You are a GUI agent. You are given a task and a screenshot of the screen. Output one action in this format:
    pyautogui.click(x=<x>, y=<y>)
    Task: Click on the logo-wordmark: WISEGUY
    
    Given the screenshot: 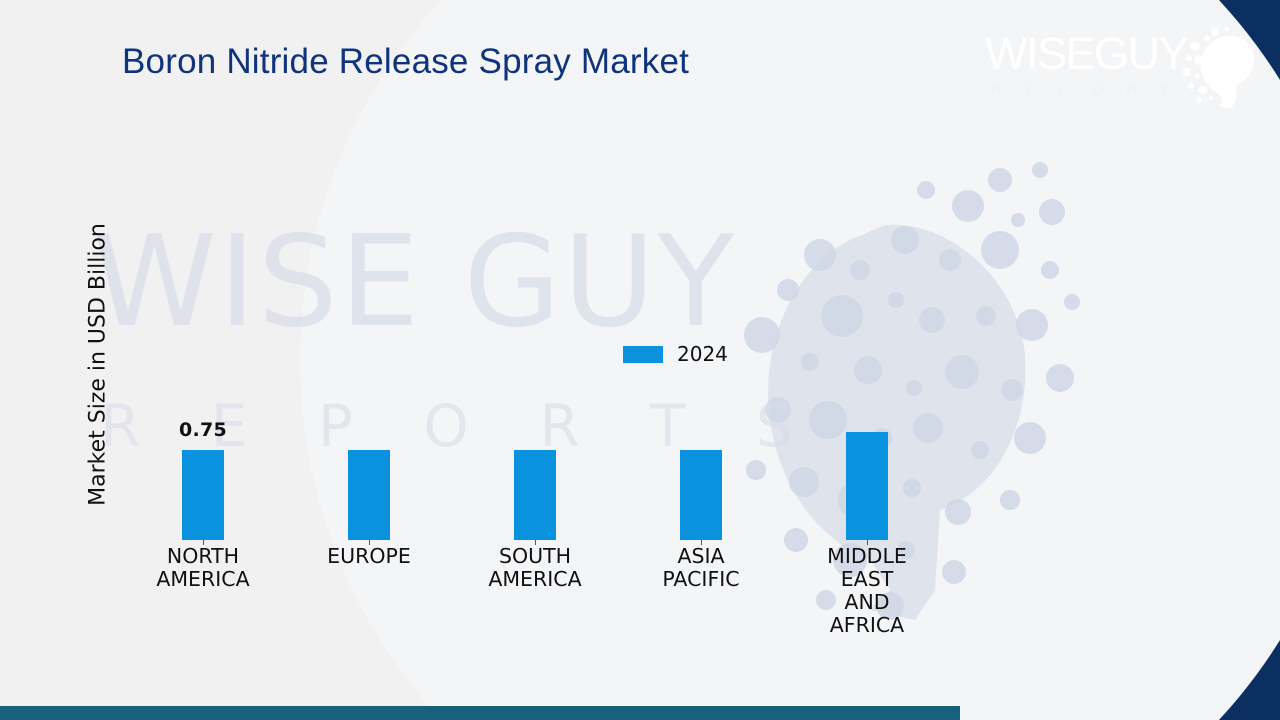 What is the action you would take?
    pyautogui.click(x=1087, y=53)
    